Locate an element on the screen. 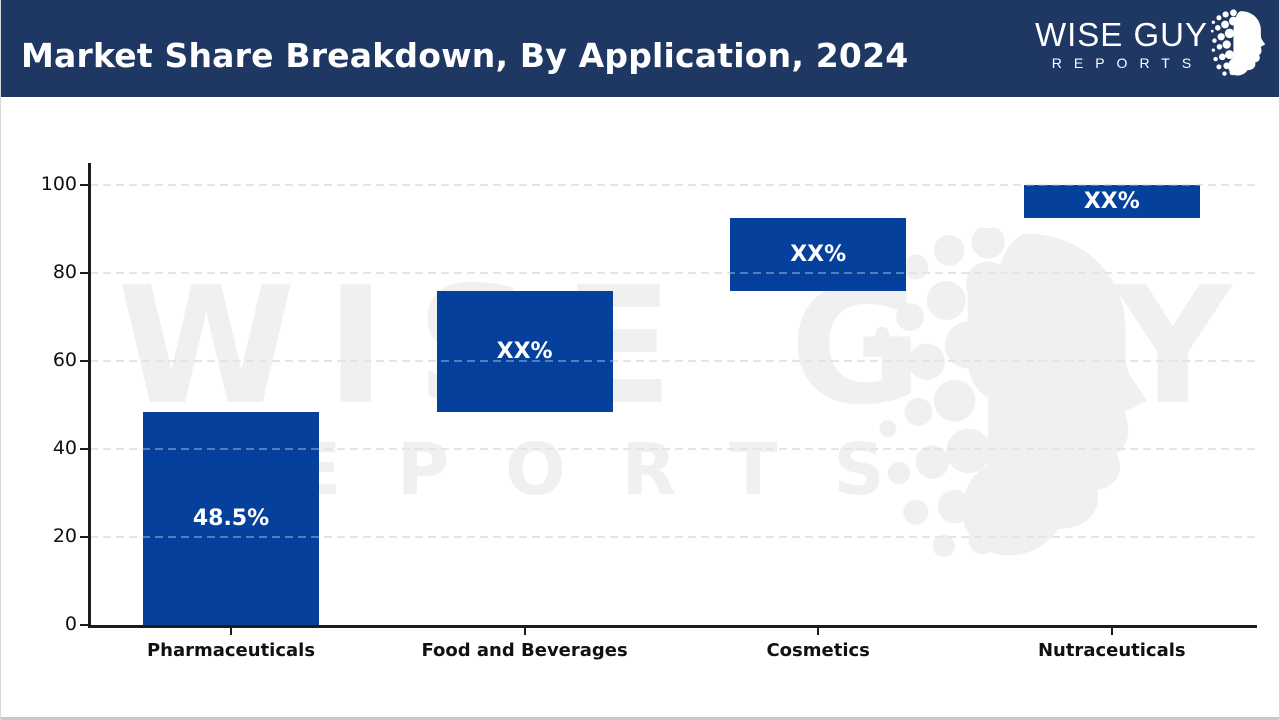 The image size is (1280, 720). logo-name: WISE GUY is located at coordinates (1121, 34).